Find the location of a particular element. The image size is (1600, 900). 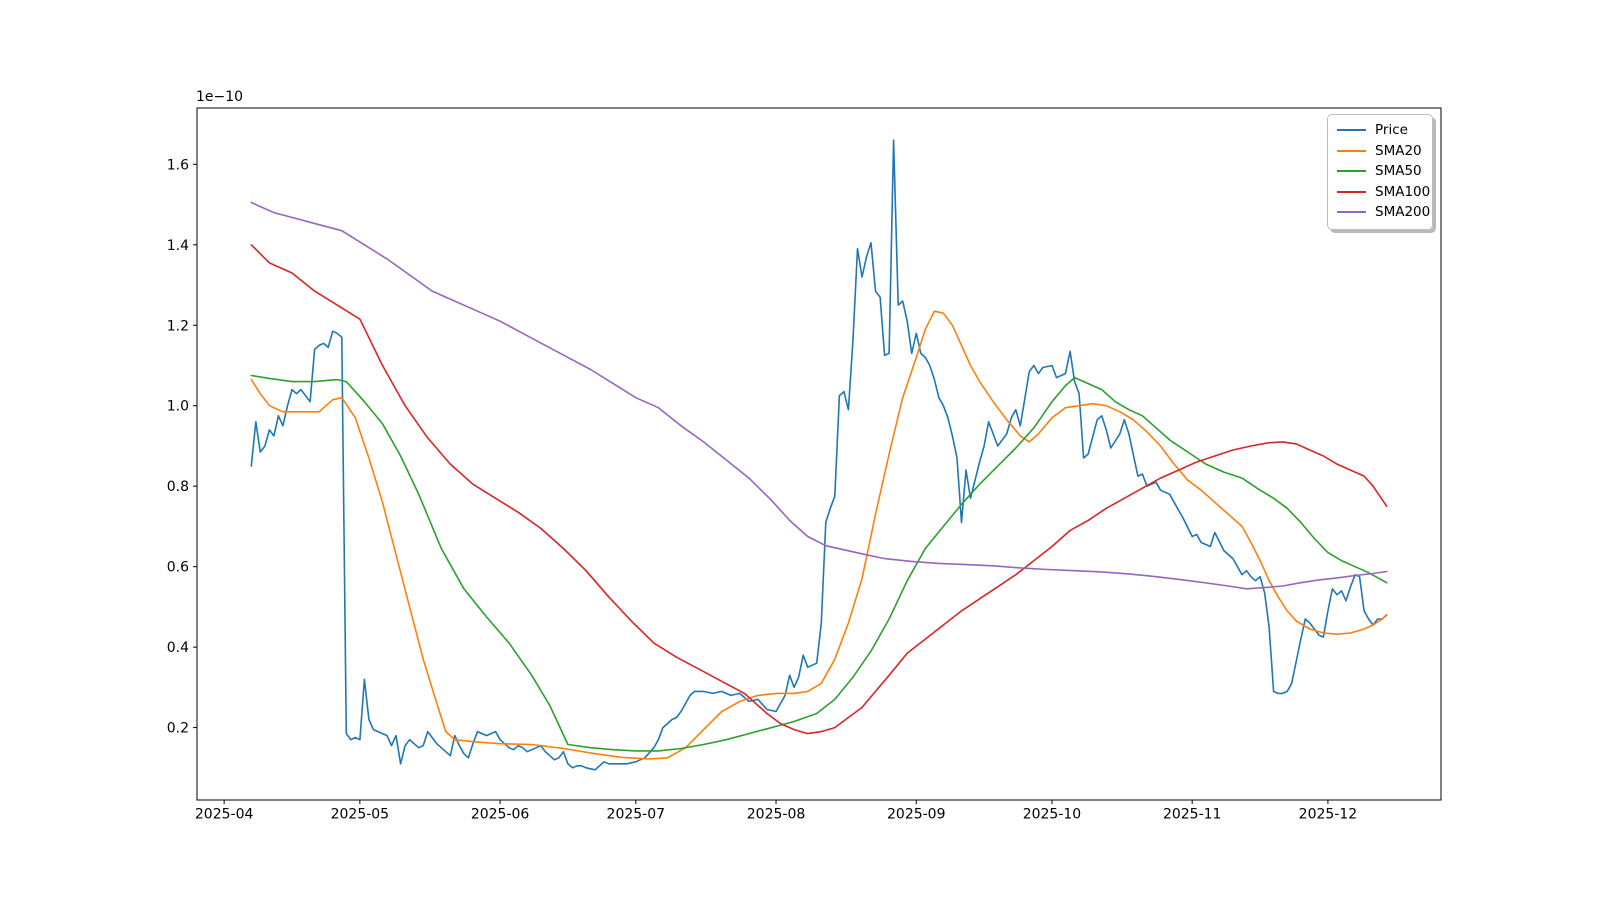

y-tick-label-1.4: 1.4 is located at coordinates (178, 246).